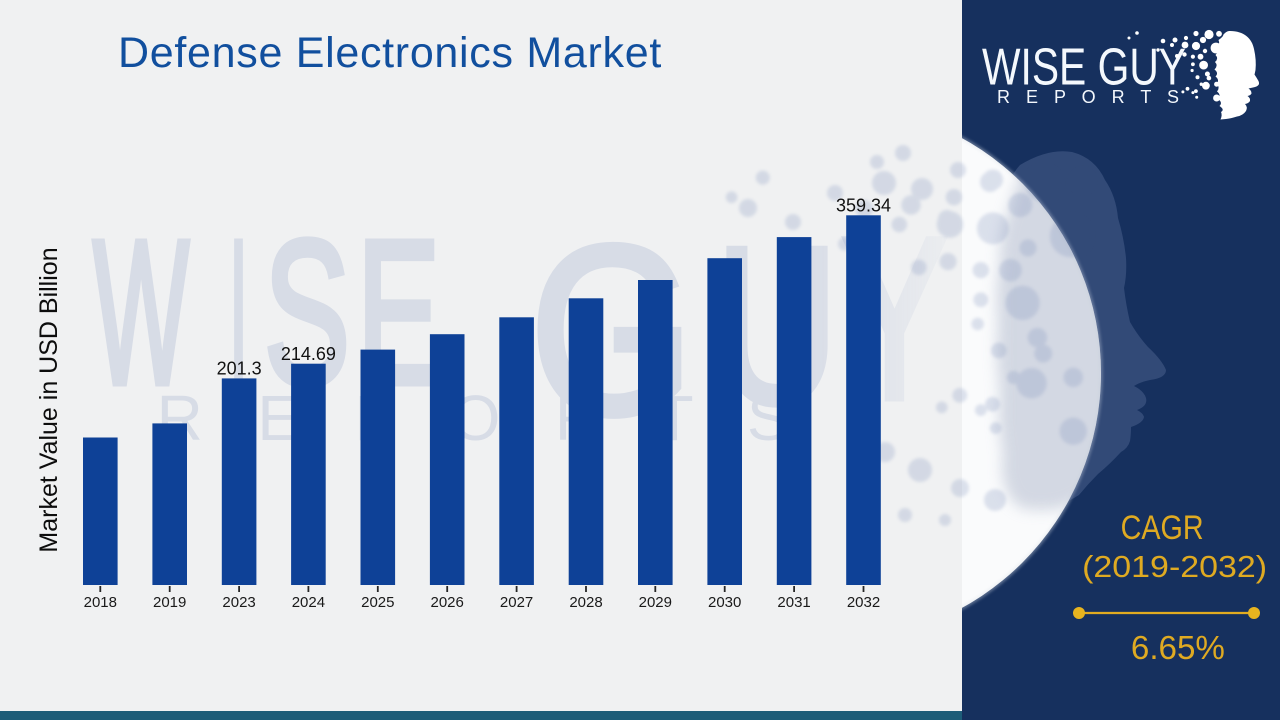 The image size is (1280, 725). I want to click on svg-text: 2031, so click(793, 602).